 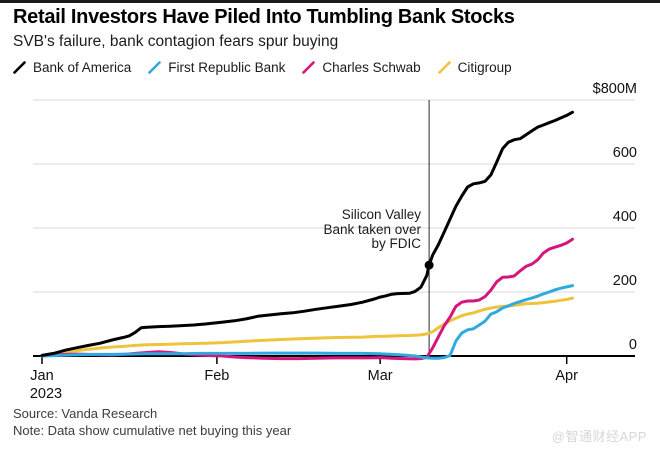 What do you see at coordinates (396, 244) in the screenshot?
I see `svb-annotation-line-3: by FDIC` at bounding box center [396, 244].